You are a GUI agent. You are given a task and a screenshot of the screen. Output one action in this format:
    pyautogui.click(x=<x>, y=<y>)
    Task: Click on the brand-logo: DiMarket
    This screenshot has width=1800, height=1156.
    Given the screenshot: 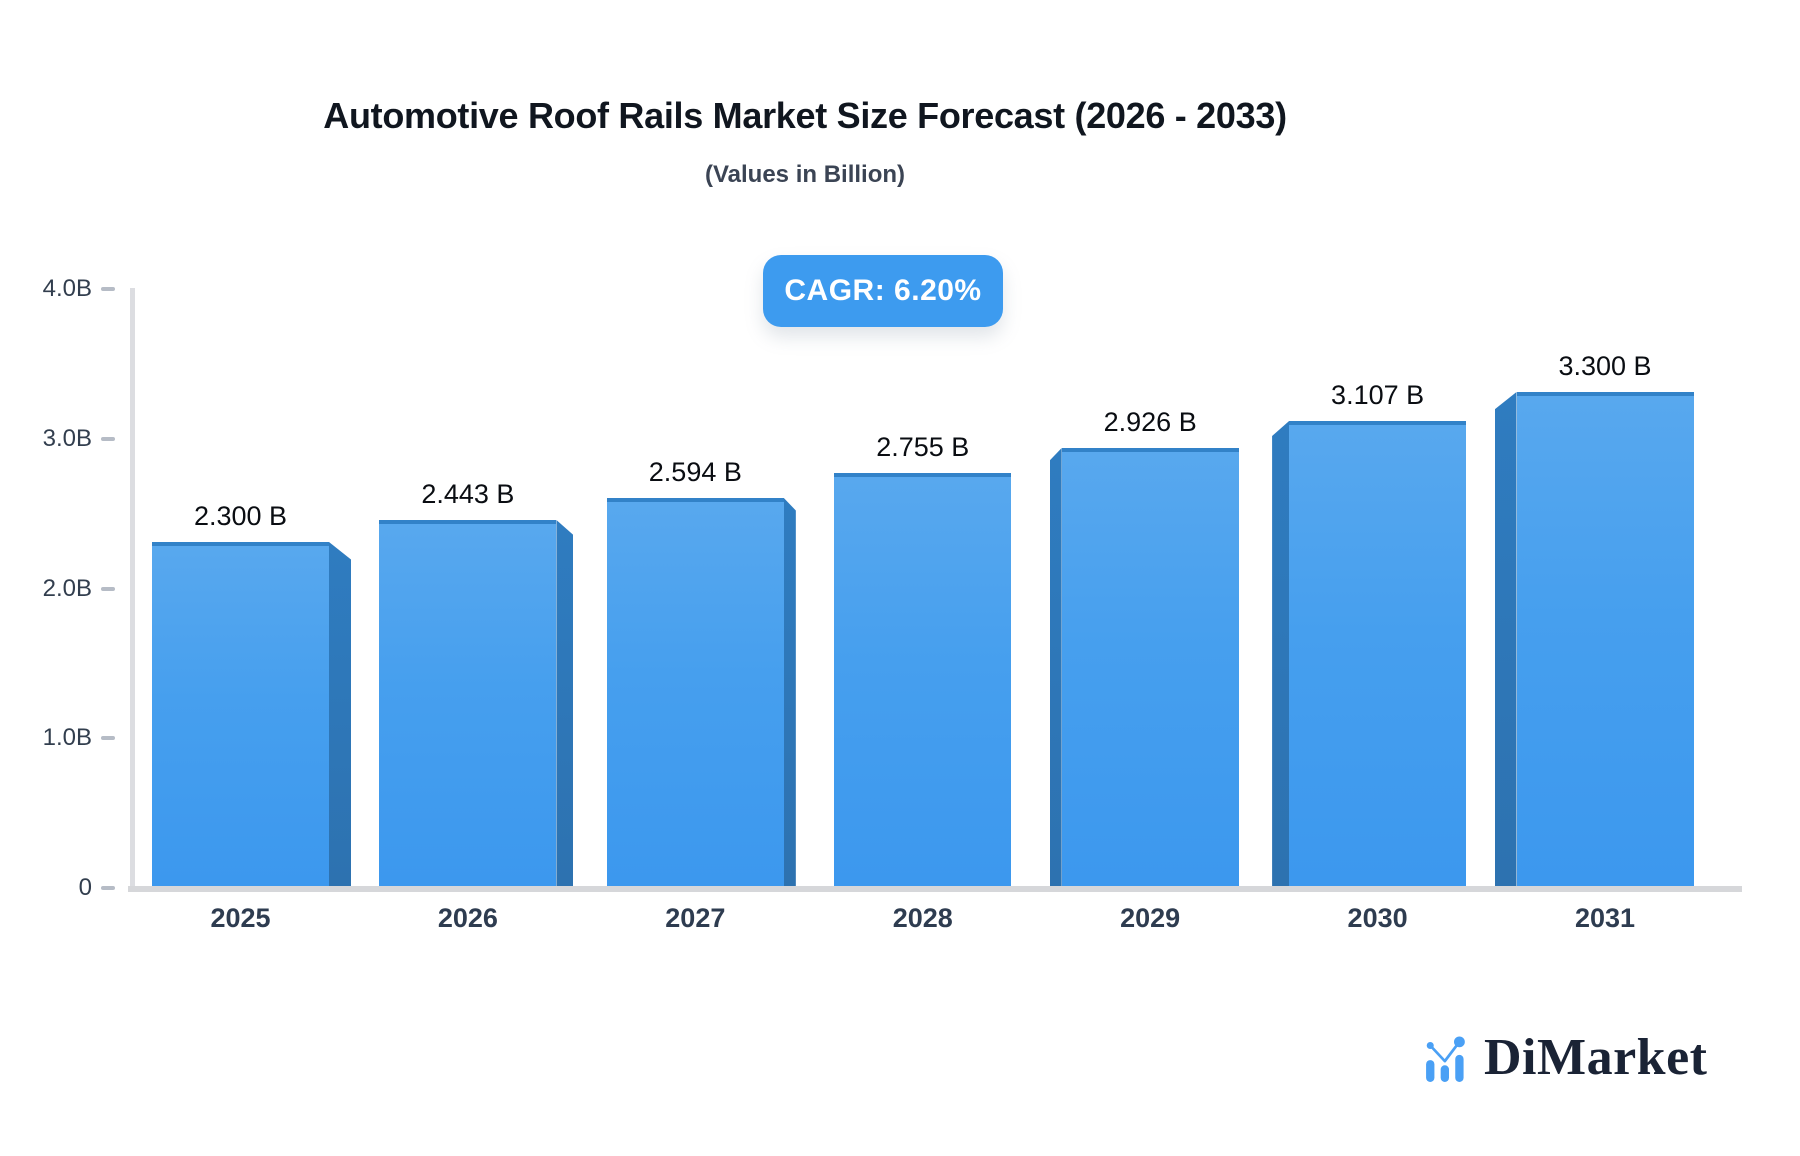 What is the action you would take?
    pyautogui.click(x=1565, y=1058)
    